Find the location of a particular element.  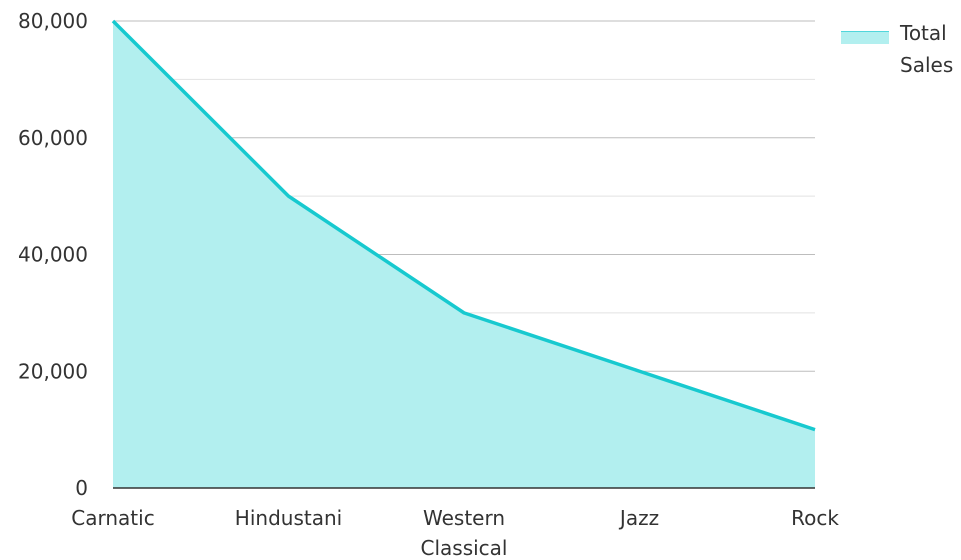

legend: Total Sales is located at coordinates (897, 49).